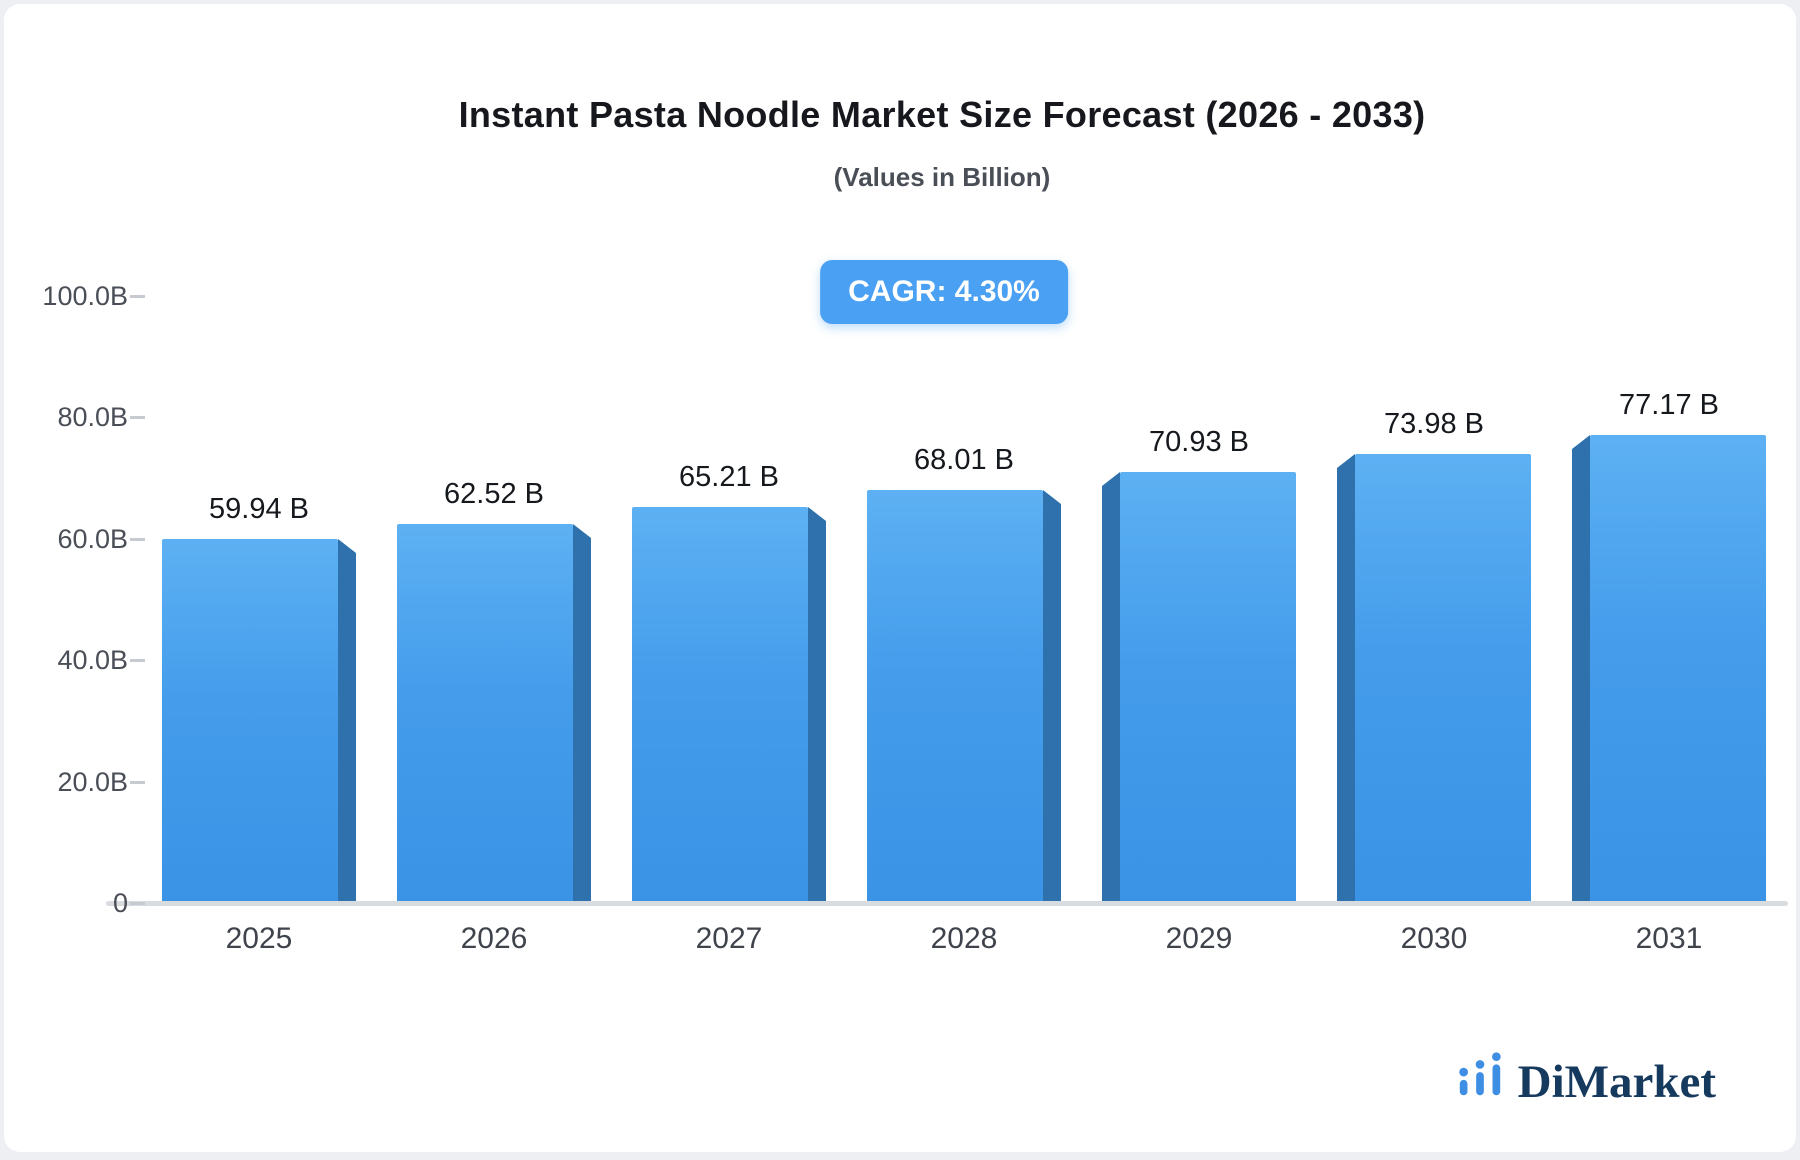 This screenshot has width=1800, height=1160. Describe the element at coordinates (120, 903) in the screenshot. I see `y-tick-label: 0` at that location.